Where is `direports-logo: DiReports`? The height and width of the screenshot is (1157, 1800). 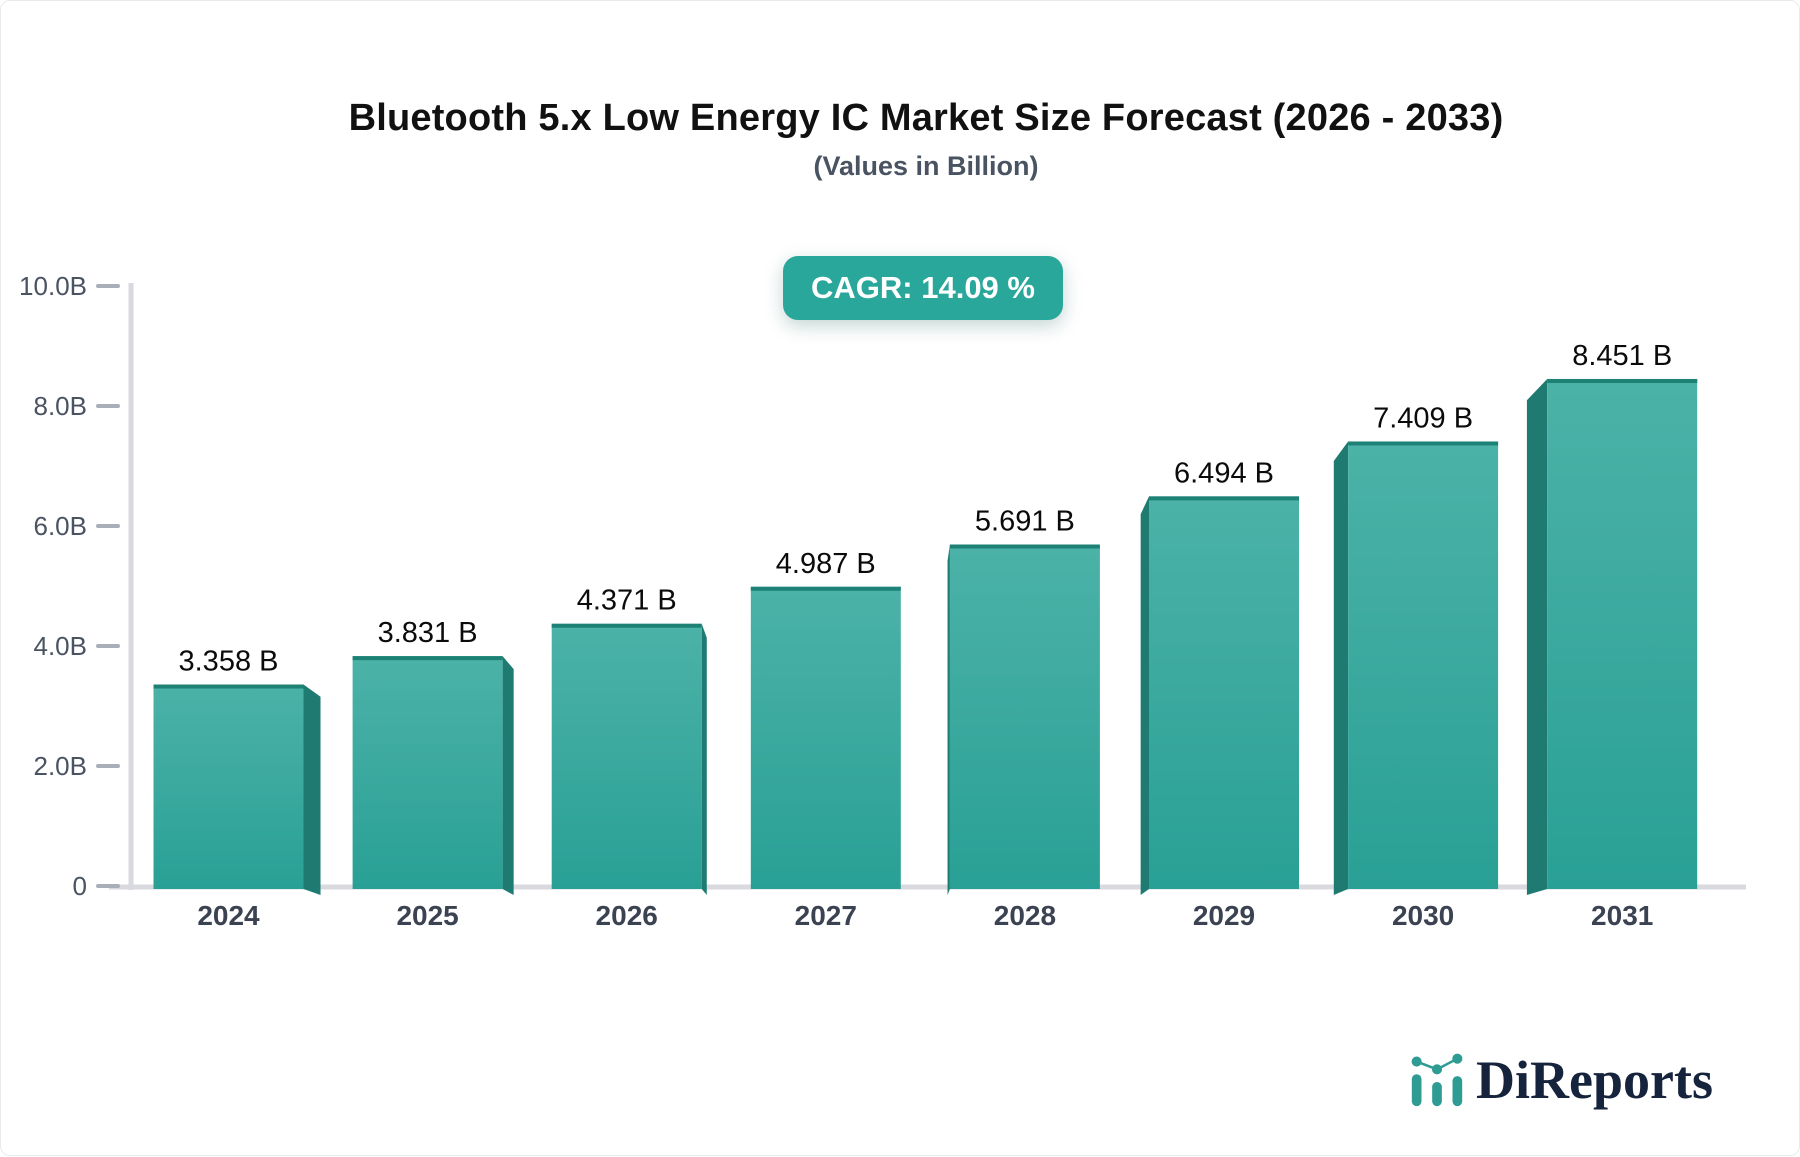
direports-logo: DiReports is located at coordinates (1559, 1080).